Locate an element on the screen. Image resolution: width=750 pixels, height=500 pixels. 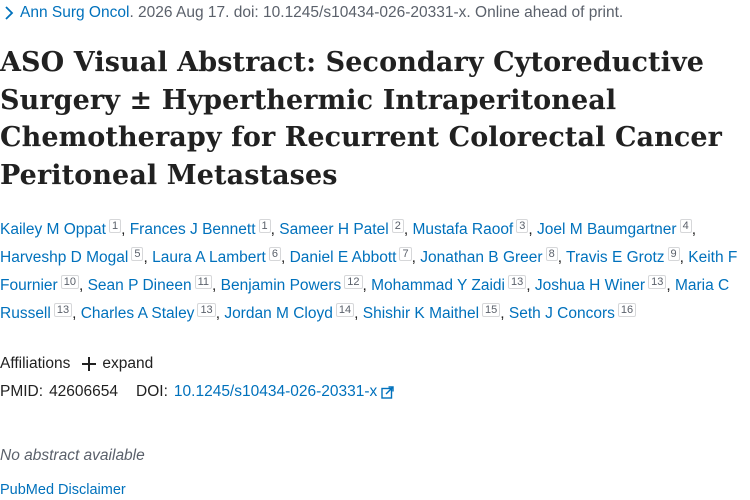
affiliation-number-link: 12 is located at coordinates (353, 282).